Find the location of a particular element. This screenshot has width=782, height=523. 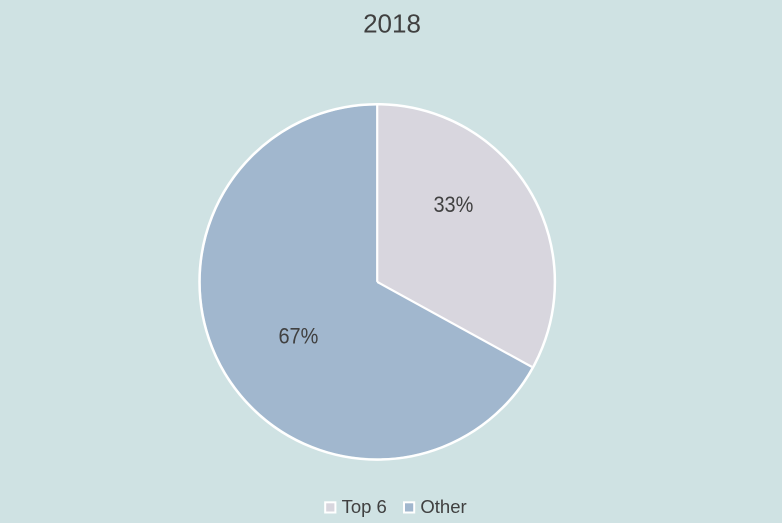

svg-text: Top 6 is located at coordinates (364, 506).